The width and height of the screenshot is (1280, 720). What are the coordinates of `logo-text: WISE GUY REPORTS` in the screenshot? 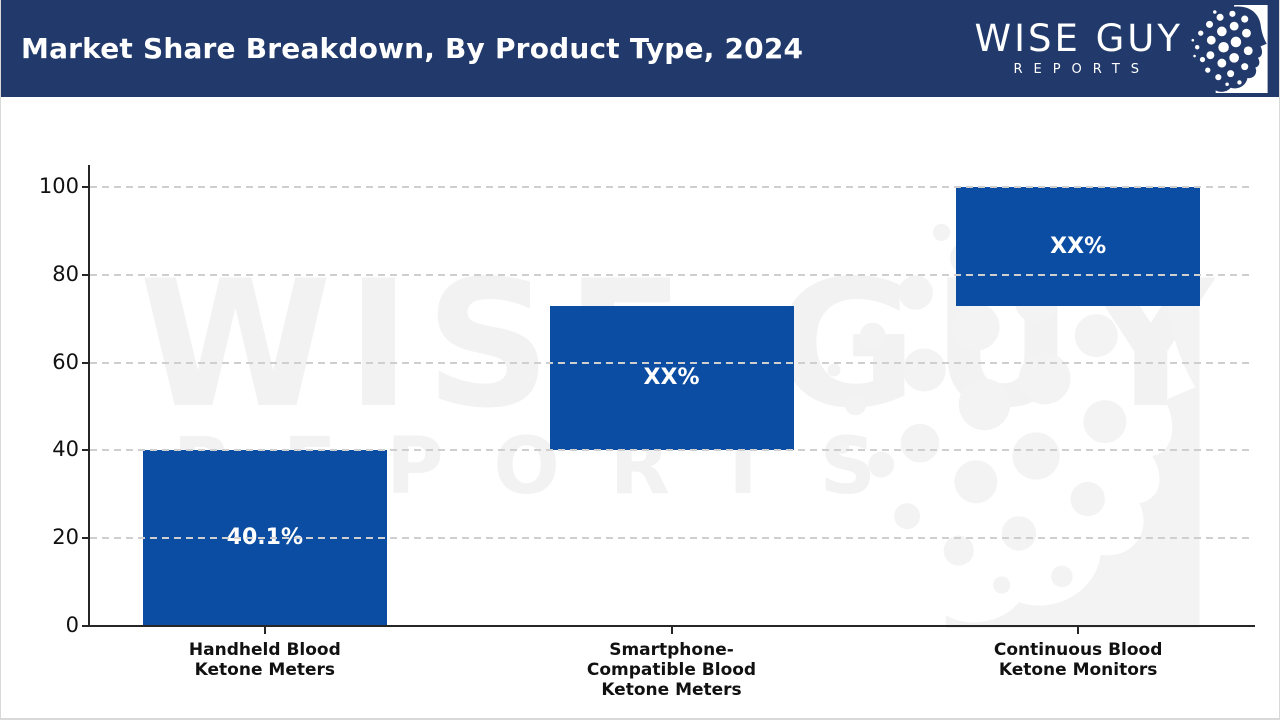 It's located at (1079, 48).